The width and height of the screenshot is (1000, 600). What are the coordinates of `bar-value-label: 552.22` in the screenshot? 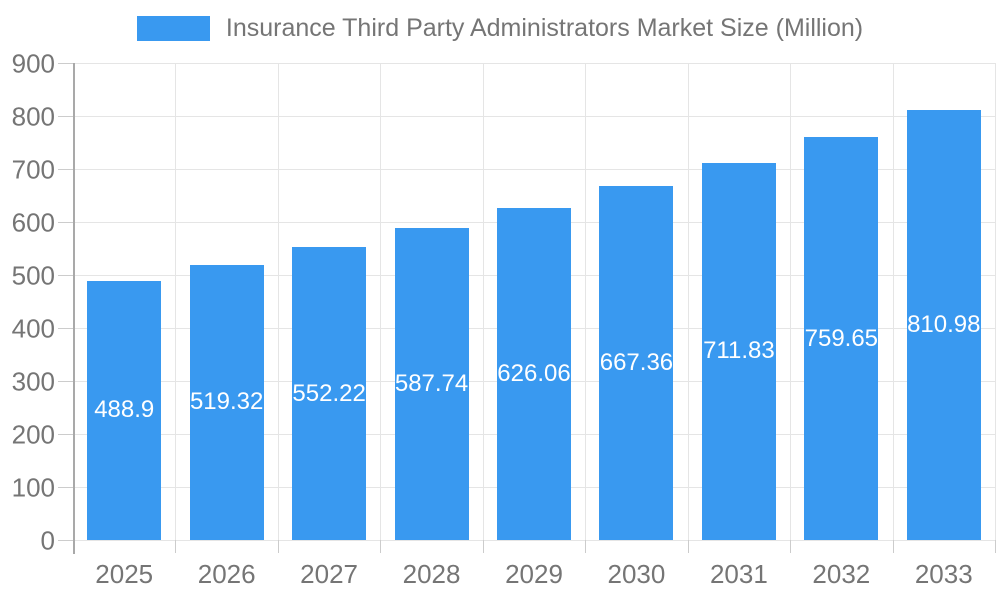 It's located at (329, 393).